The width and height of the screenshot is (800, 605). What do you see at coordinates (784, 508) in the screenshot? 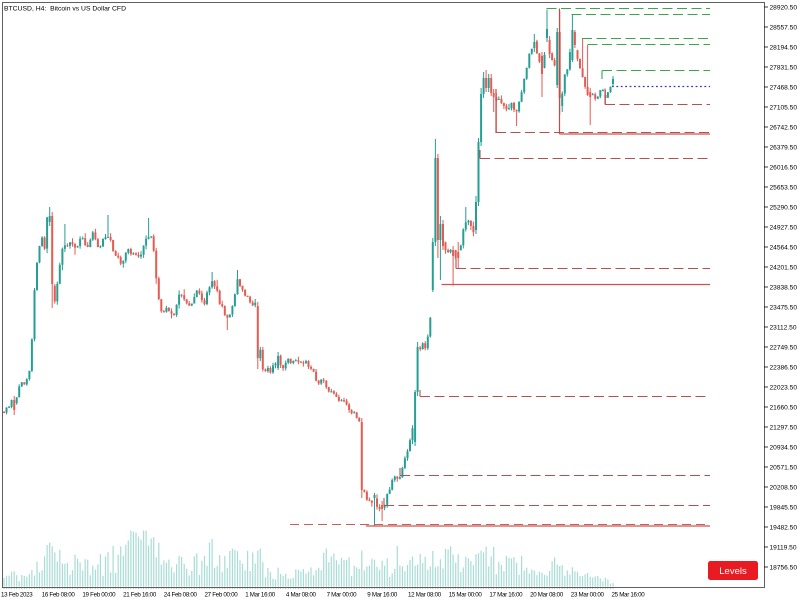
I see `svg-text: 19845.50` at bounding box center [784, 508].